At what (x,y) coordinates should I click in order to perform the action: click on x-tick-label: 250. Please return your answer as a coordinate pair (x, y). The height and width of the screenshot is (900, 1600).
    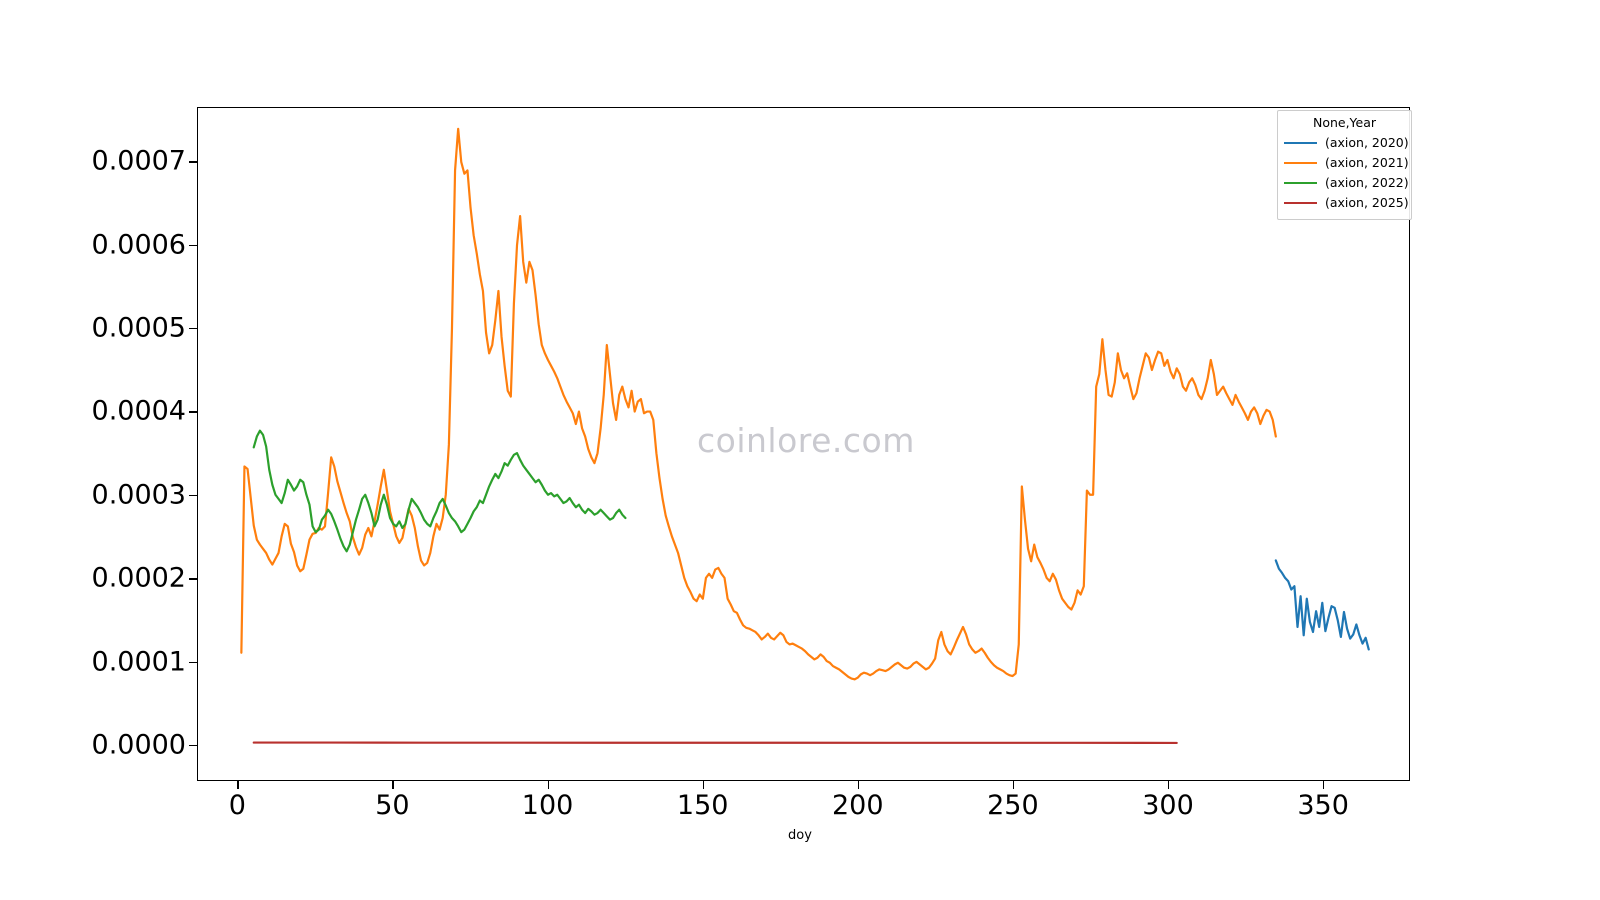
    Looking at the image, I should click on (1013, 805).